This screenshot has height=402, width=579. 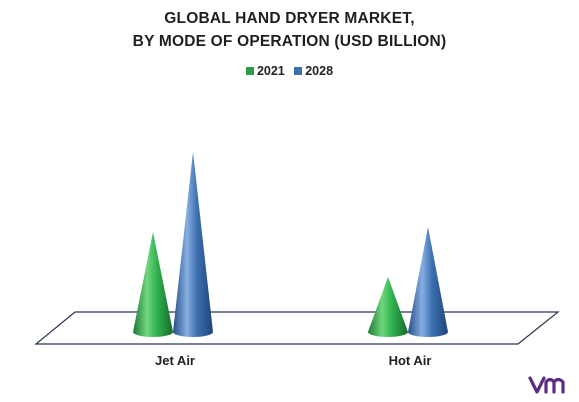 I want to click on legend-label-2021: 2021, so click(x=270, y=71).